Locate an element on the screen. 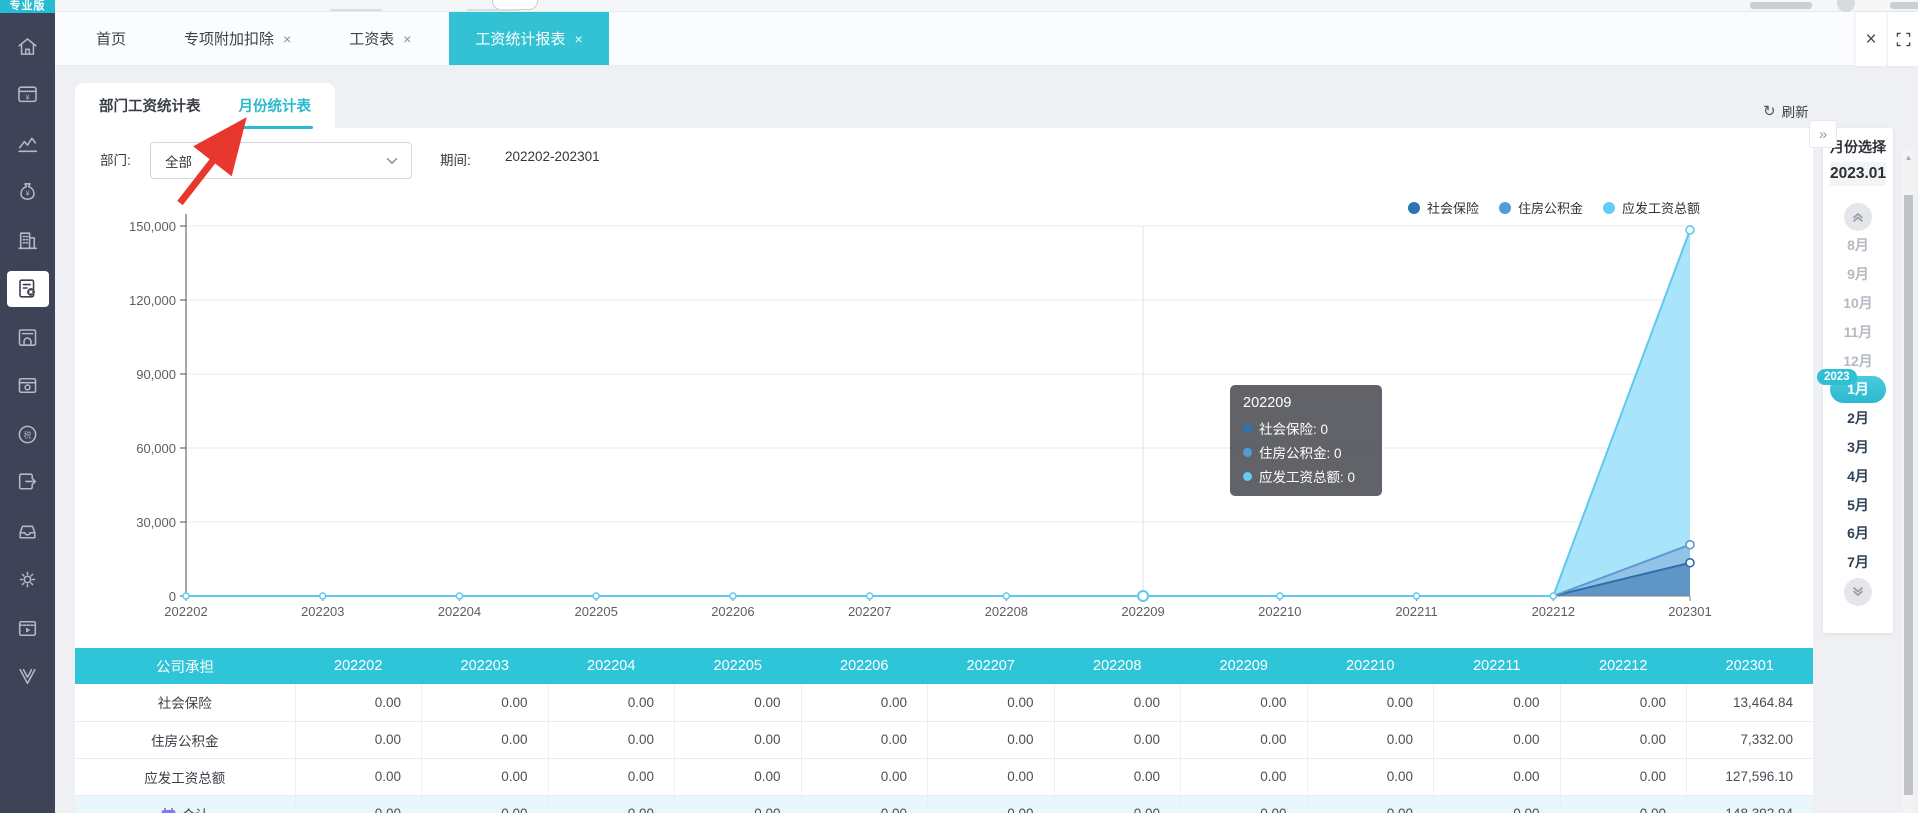  v-logo-icon is located at coordinates (28, 677).